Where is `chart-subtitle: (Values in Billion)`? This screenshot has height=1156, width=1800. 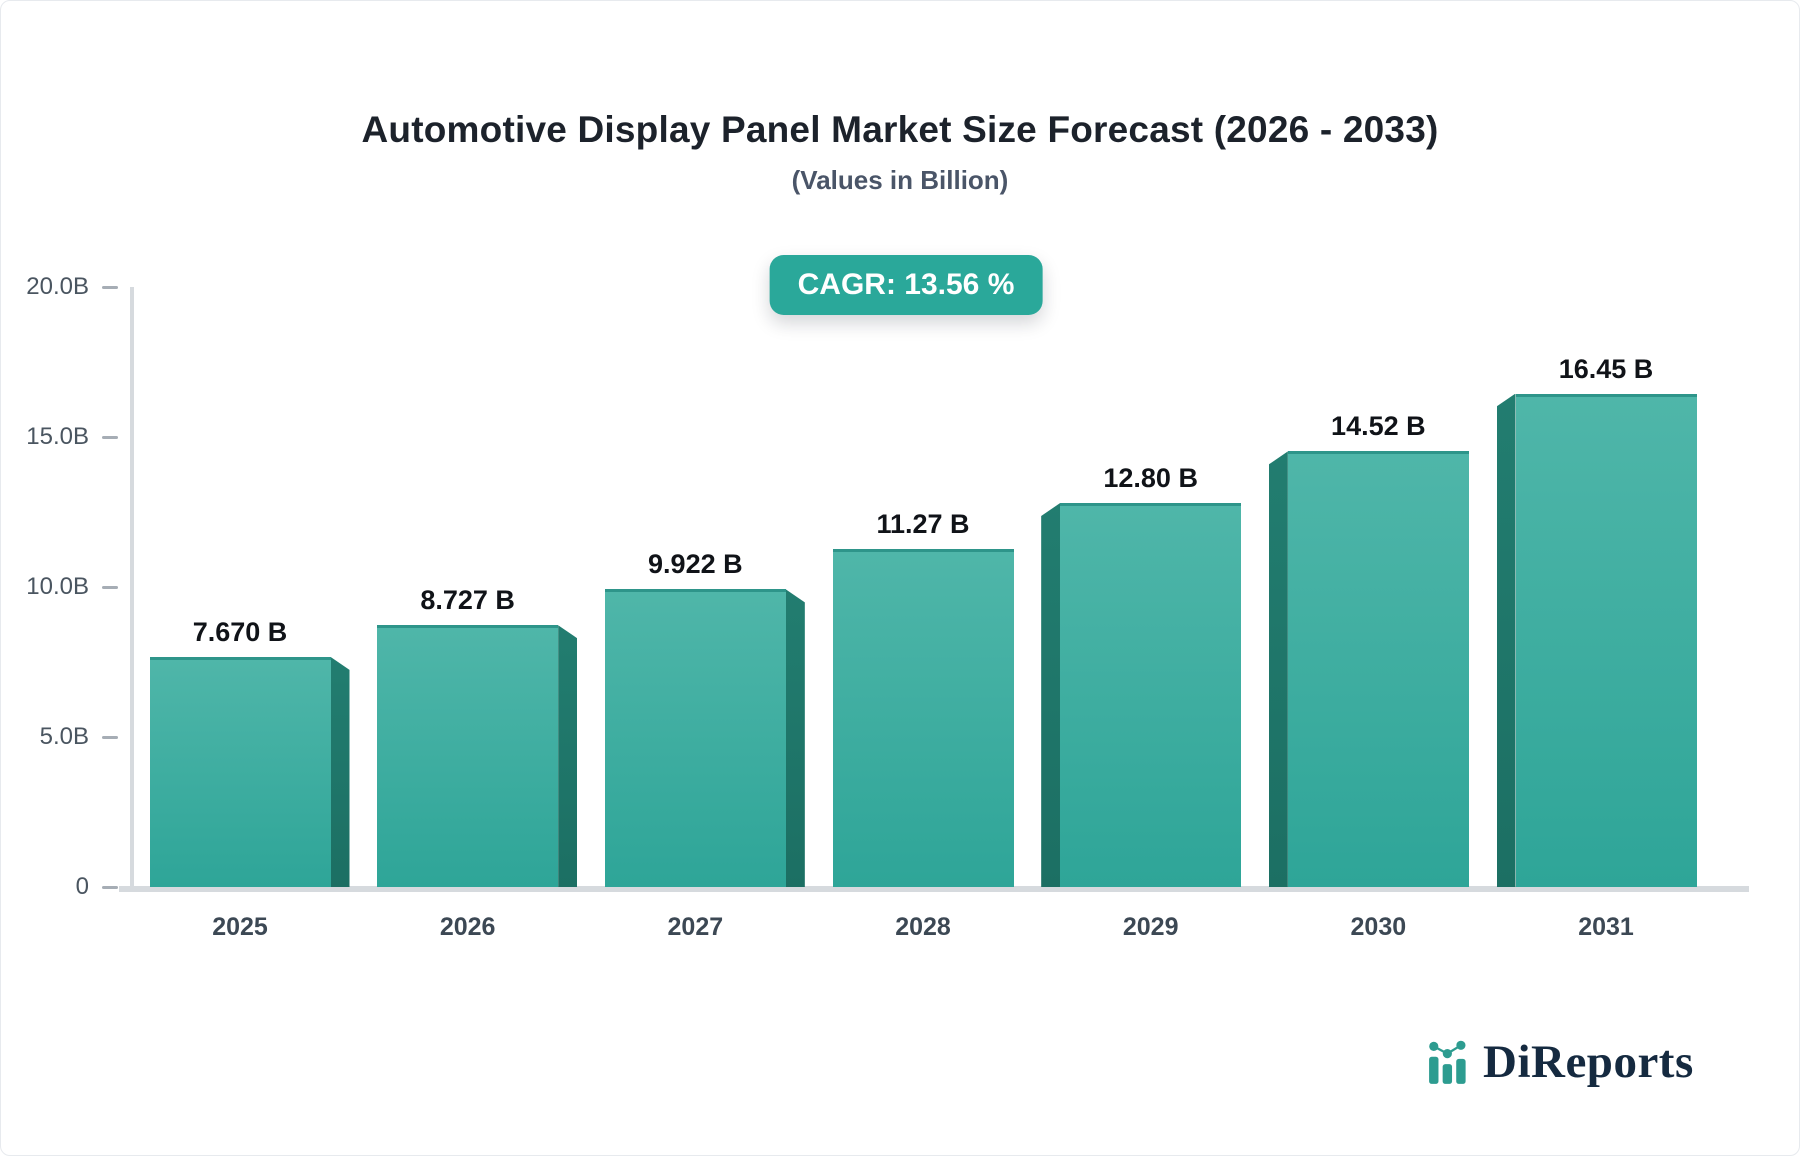
chart-subtitle: (Values in Billion) is located at coordinates (900, 180).